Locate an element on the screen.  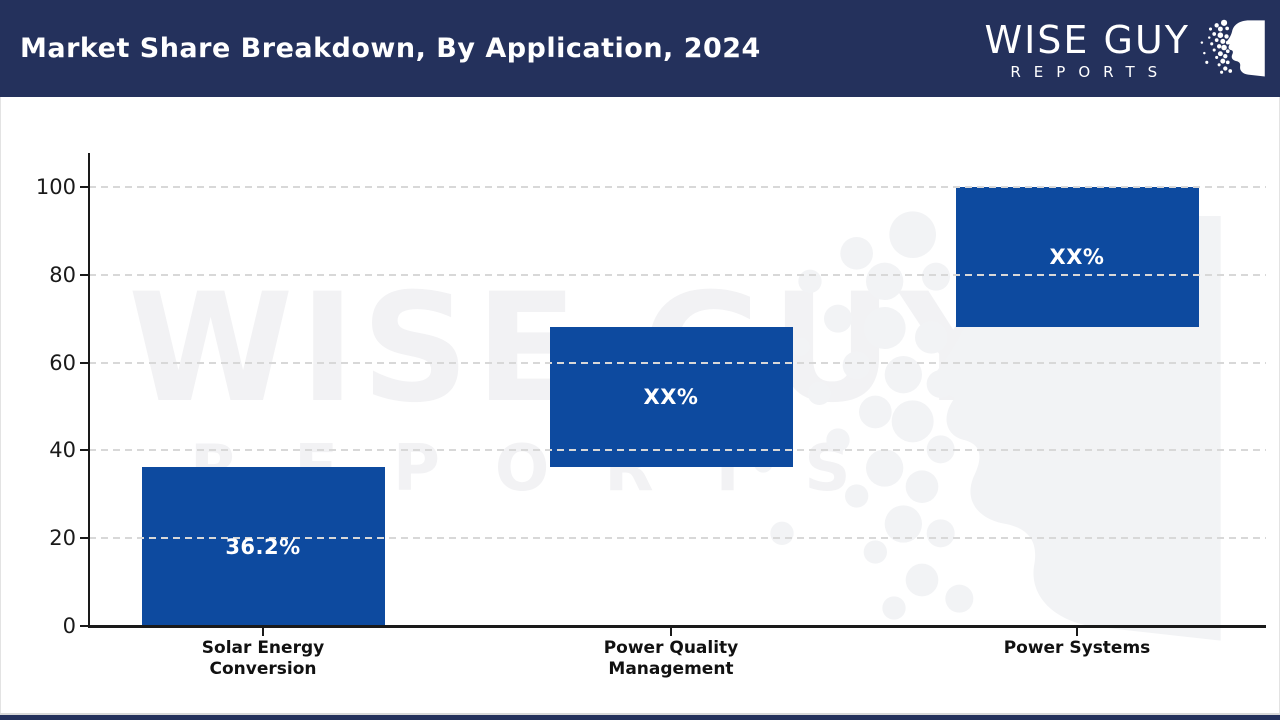
wise-guy-reports-logo: WISE GUY REPORTS is located at coordinates (1125, 50).